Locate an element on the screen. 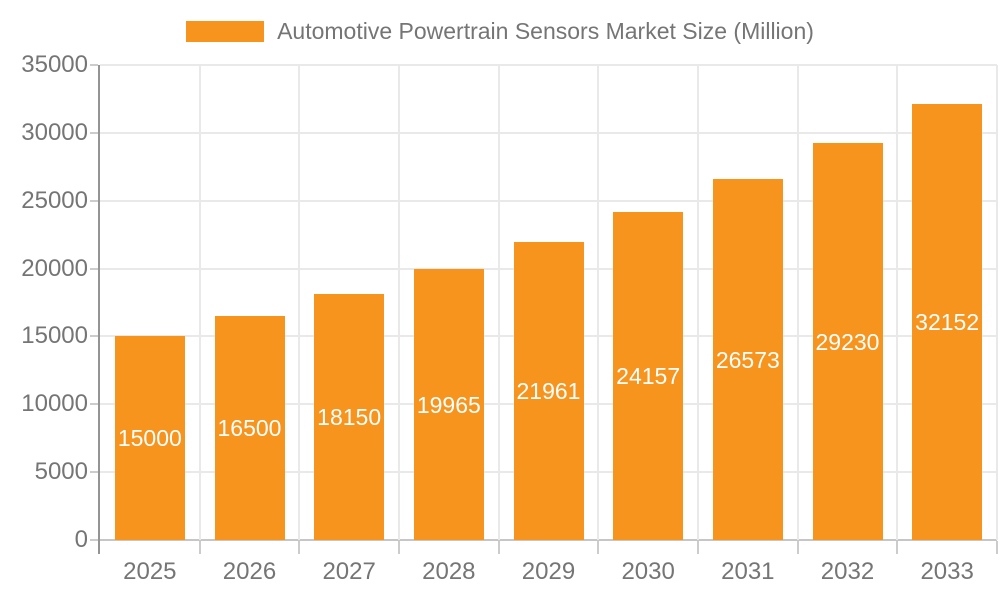 The width and height of the screenshot is (1000, 600). bar: 18150 is located at coordinates (349, 416).